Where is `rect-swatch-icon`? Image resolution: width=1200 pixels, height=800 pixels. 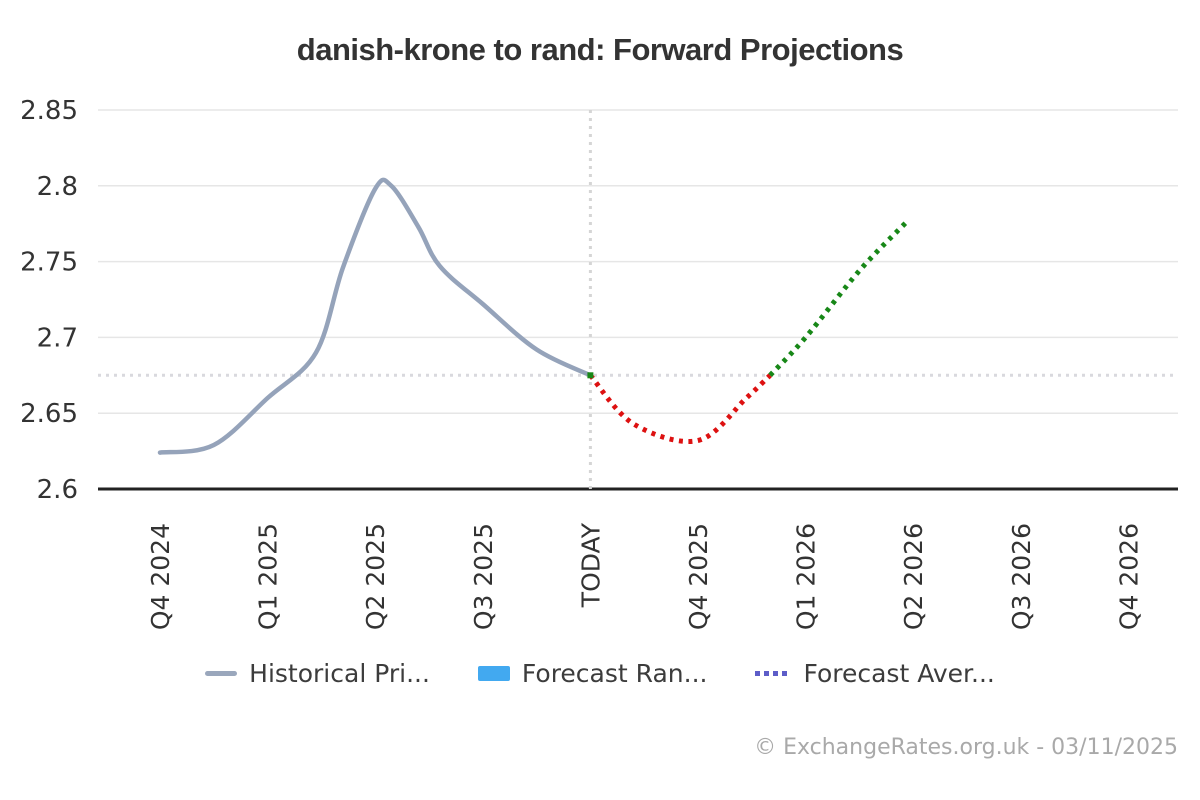
rect-swatch-icon is located at coordinates (493, 673).